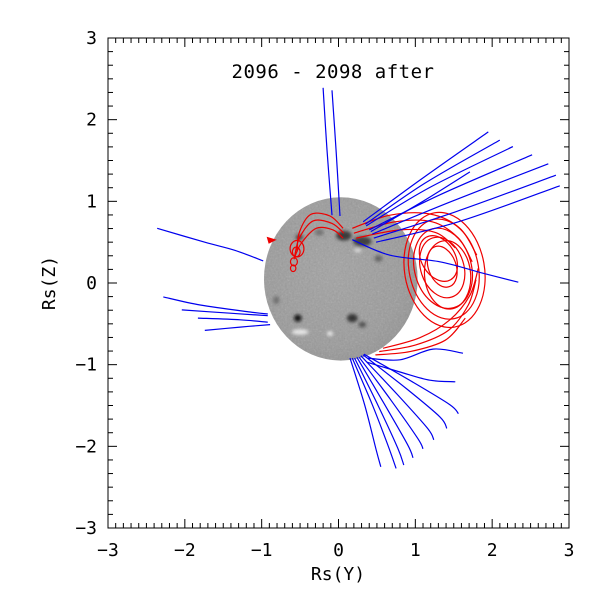 The image size is (600, 604). I want to click on x-tick-label: 1, so click(415, 550).